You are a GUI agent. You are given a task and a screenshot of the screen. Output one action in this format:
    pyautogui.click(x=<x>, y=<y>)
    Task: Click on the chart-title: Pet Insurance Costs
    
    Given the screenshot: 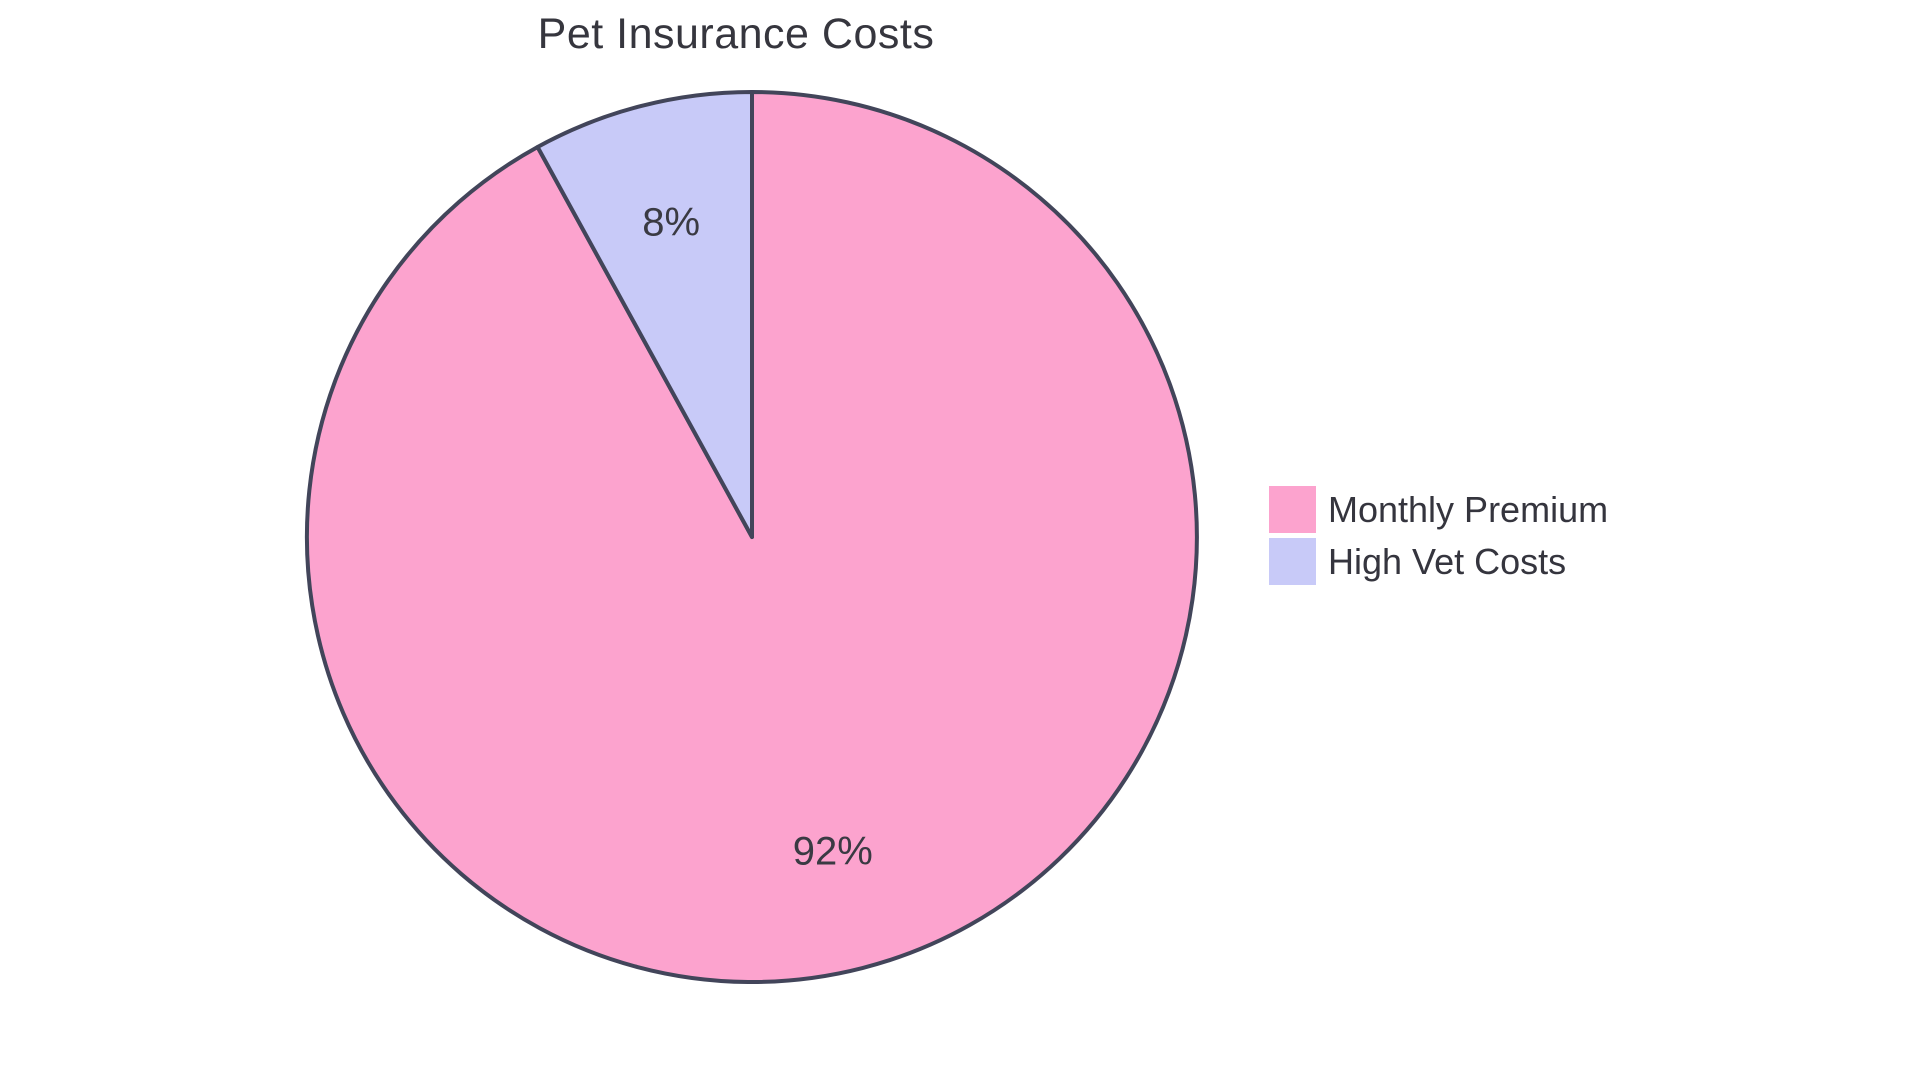 What is the action you would take?
    pyautogui.click(x=736, y=34)
    